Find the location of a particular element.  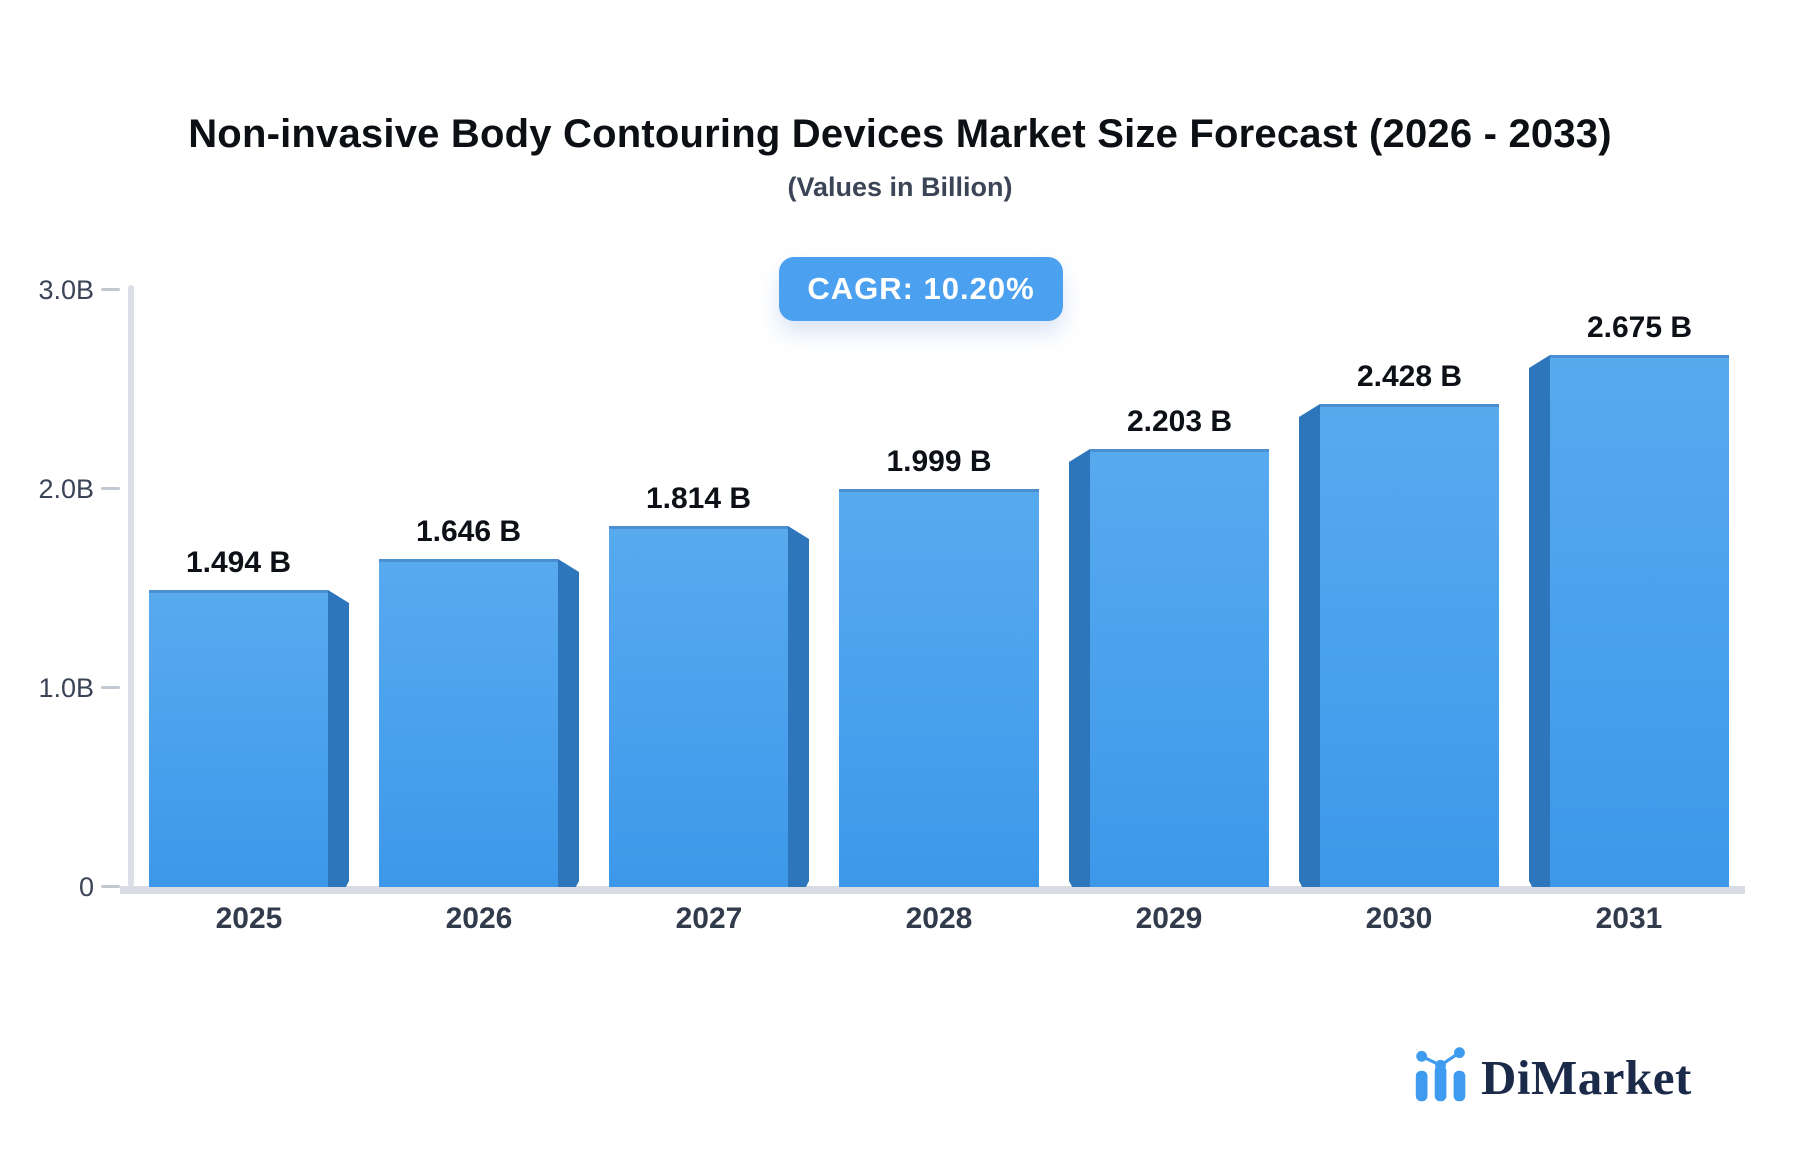

chart-subtitle: (Values in Billion) is located at coordinates (900, 187).